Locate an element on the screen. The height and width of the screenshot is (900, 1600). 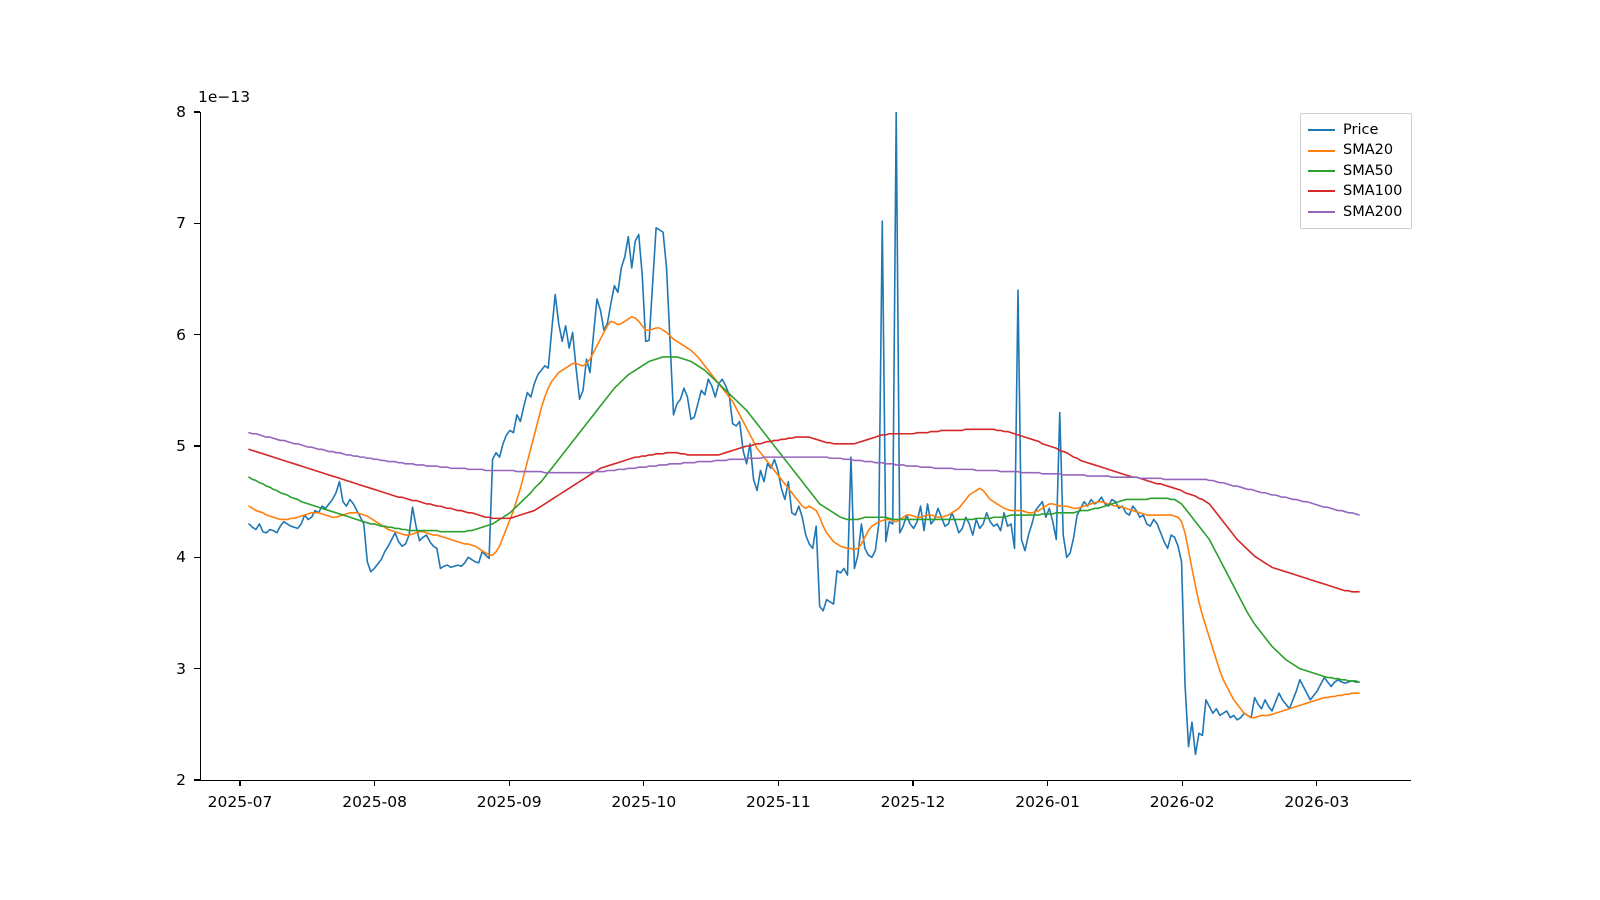
legend-swatch-sma50 is located at coordinates (1321, 171).